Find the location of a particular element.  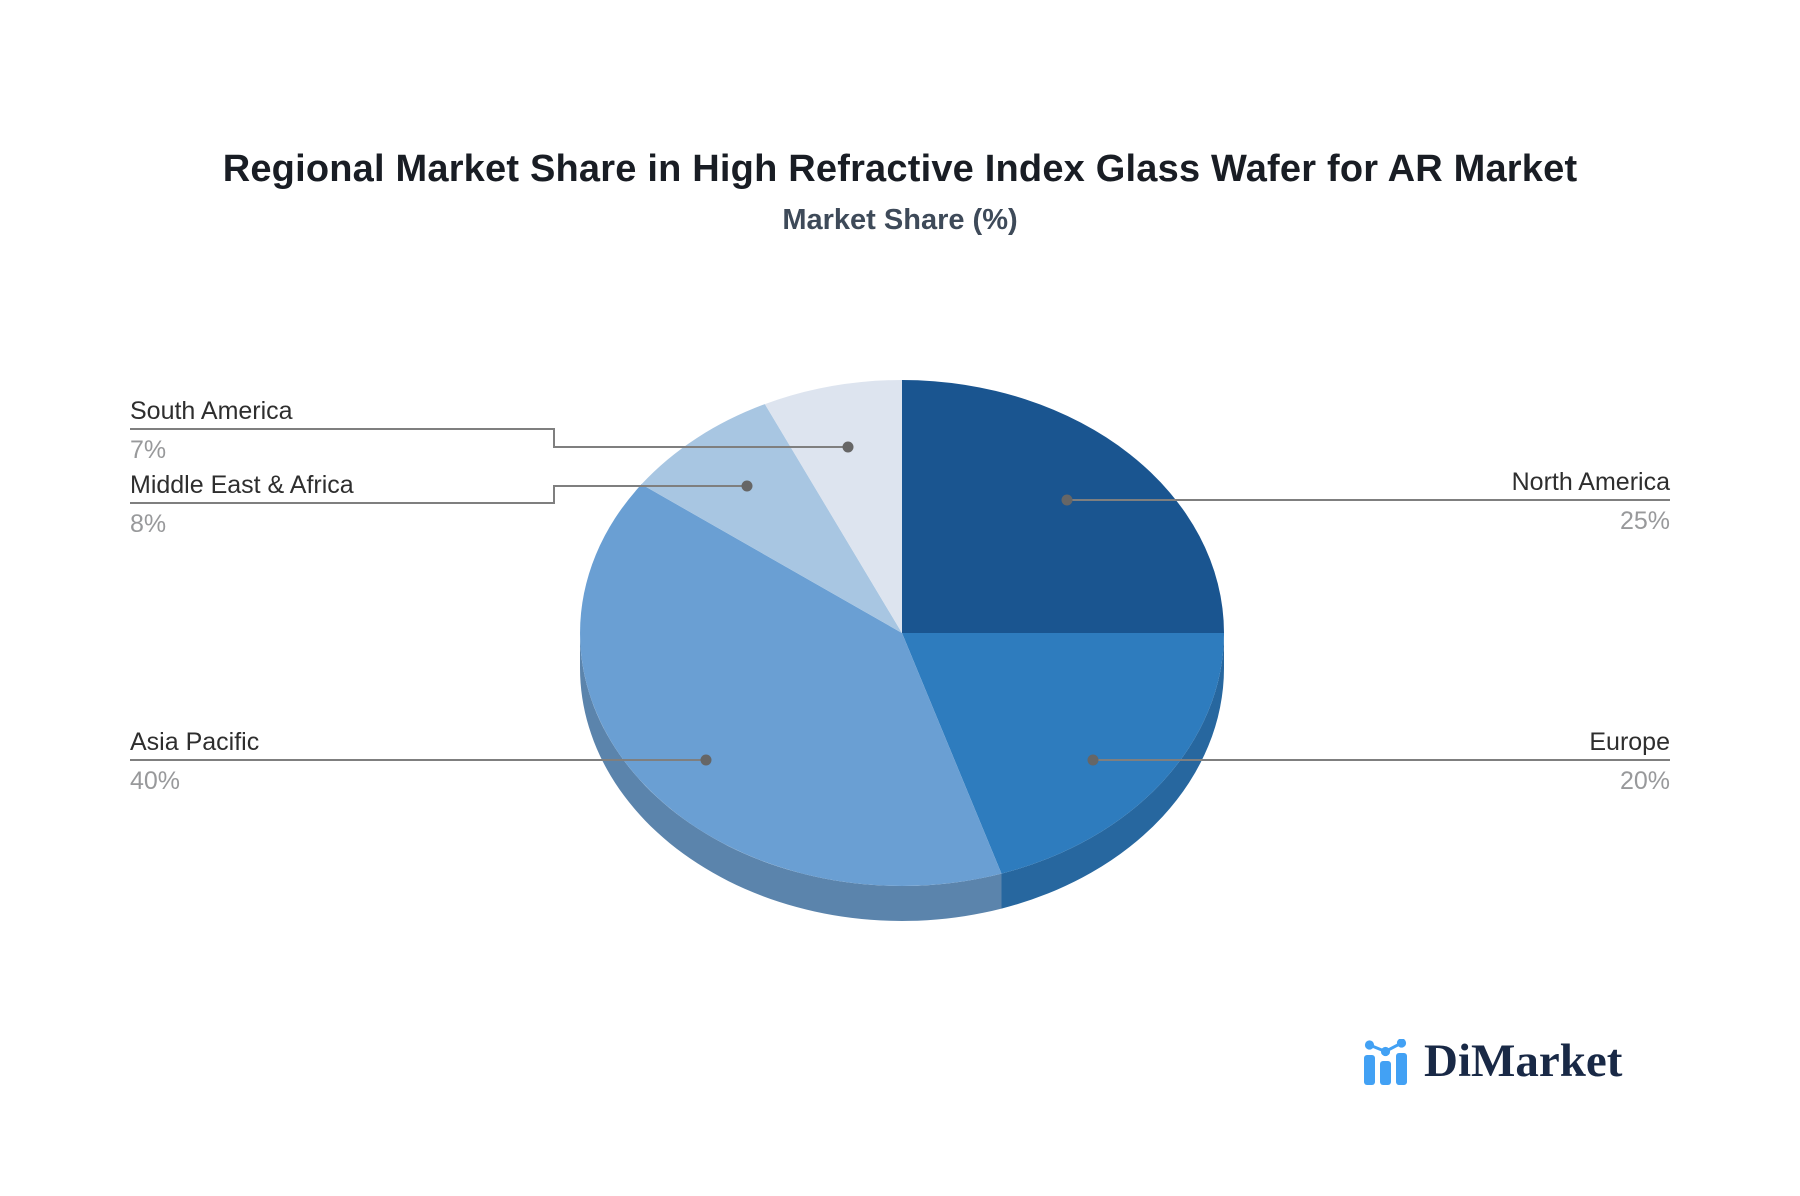

pie-slice-north-america is located at coordinates (1063, 506).